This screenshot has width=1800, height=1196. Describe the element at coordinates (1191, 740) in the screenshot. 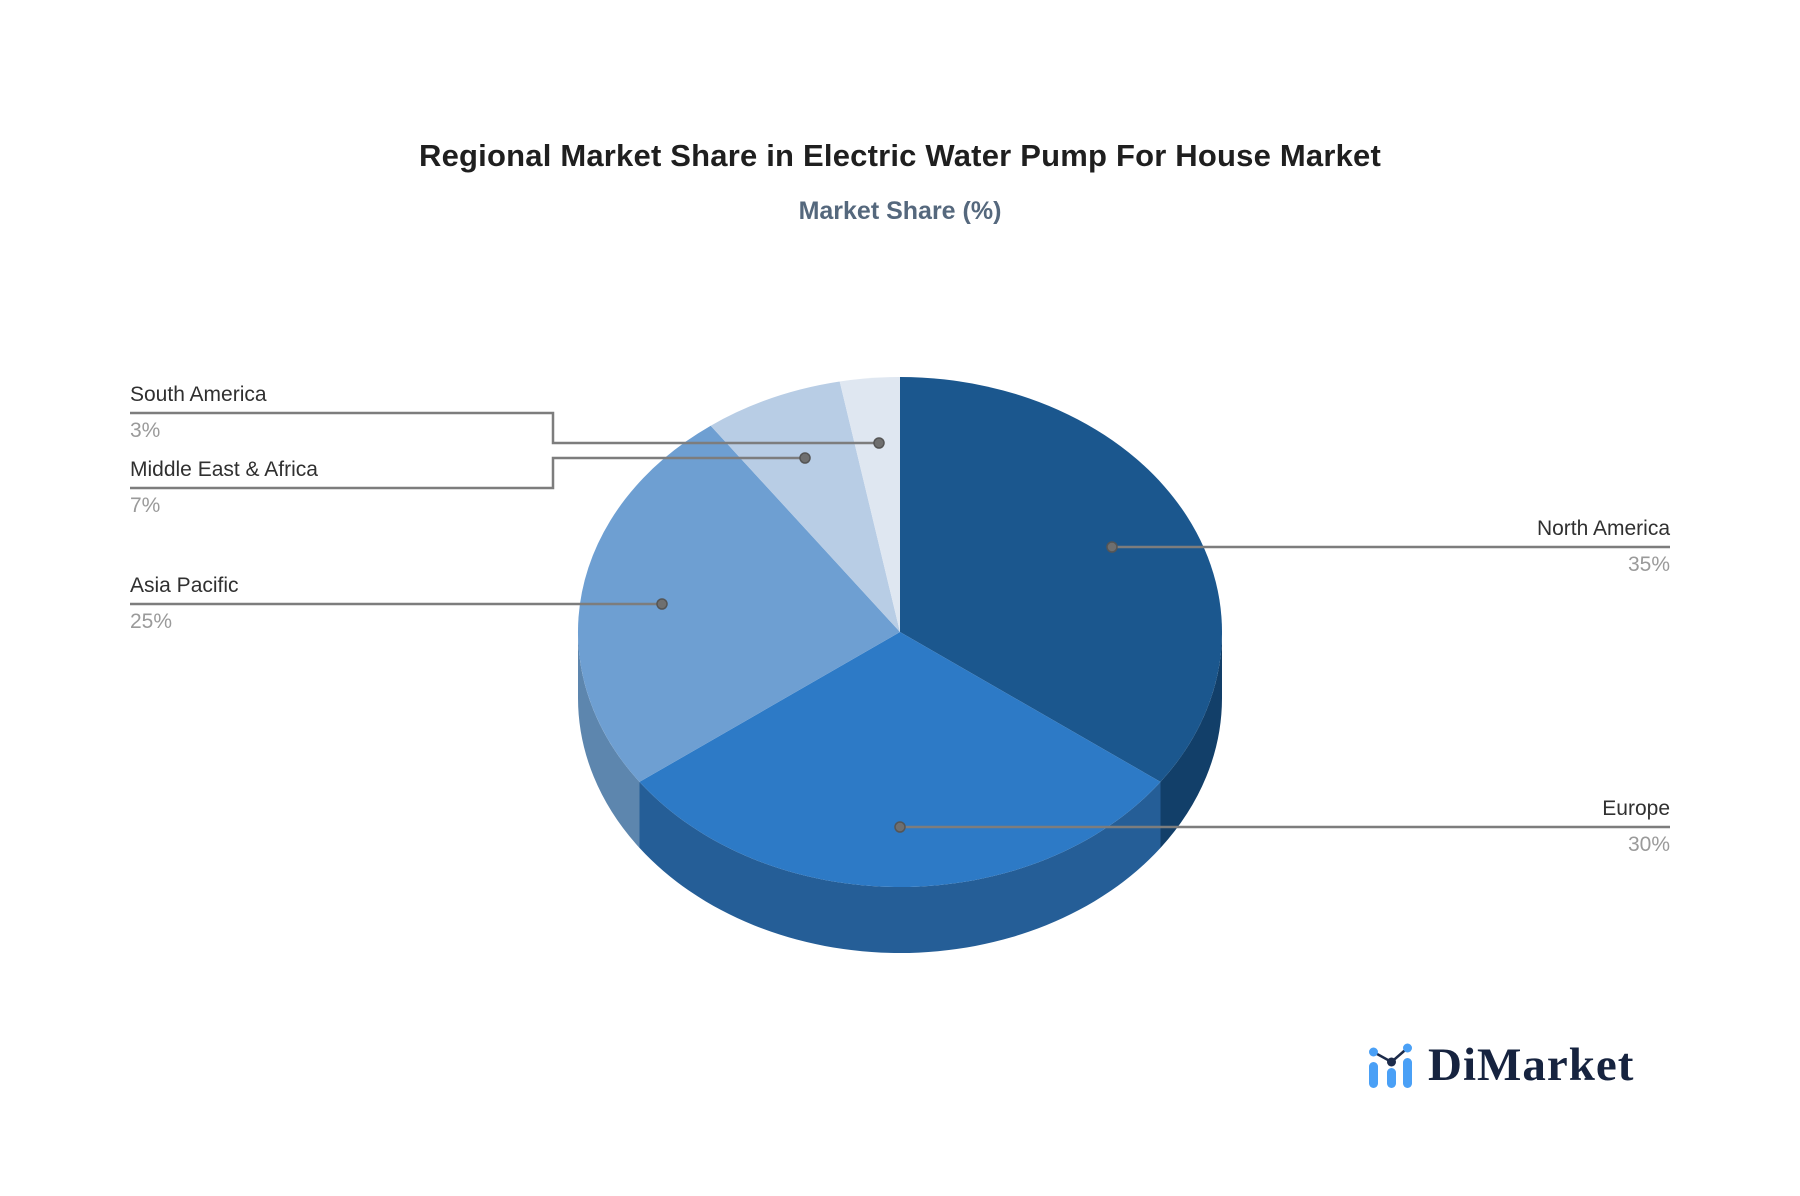

I see `pie-side-north-america` at that location.